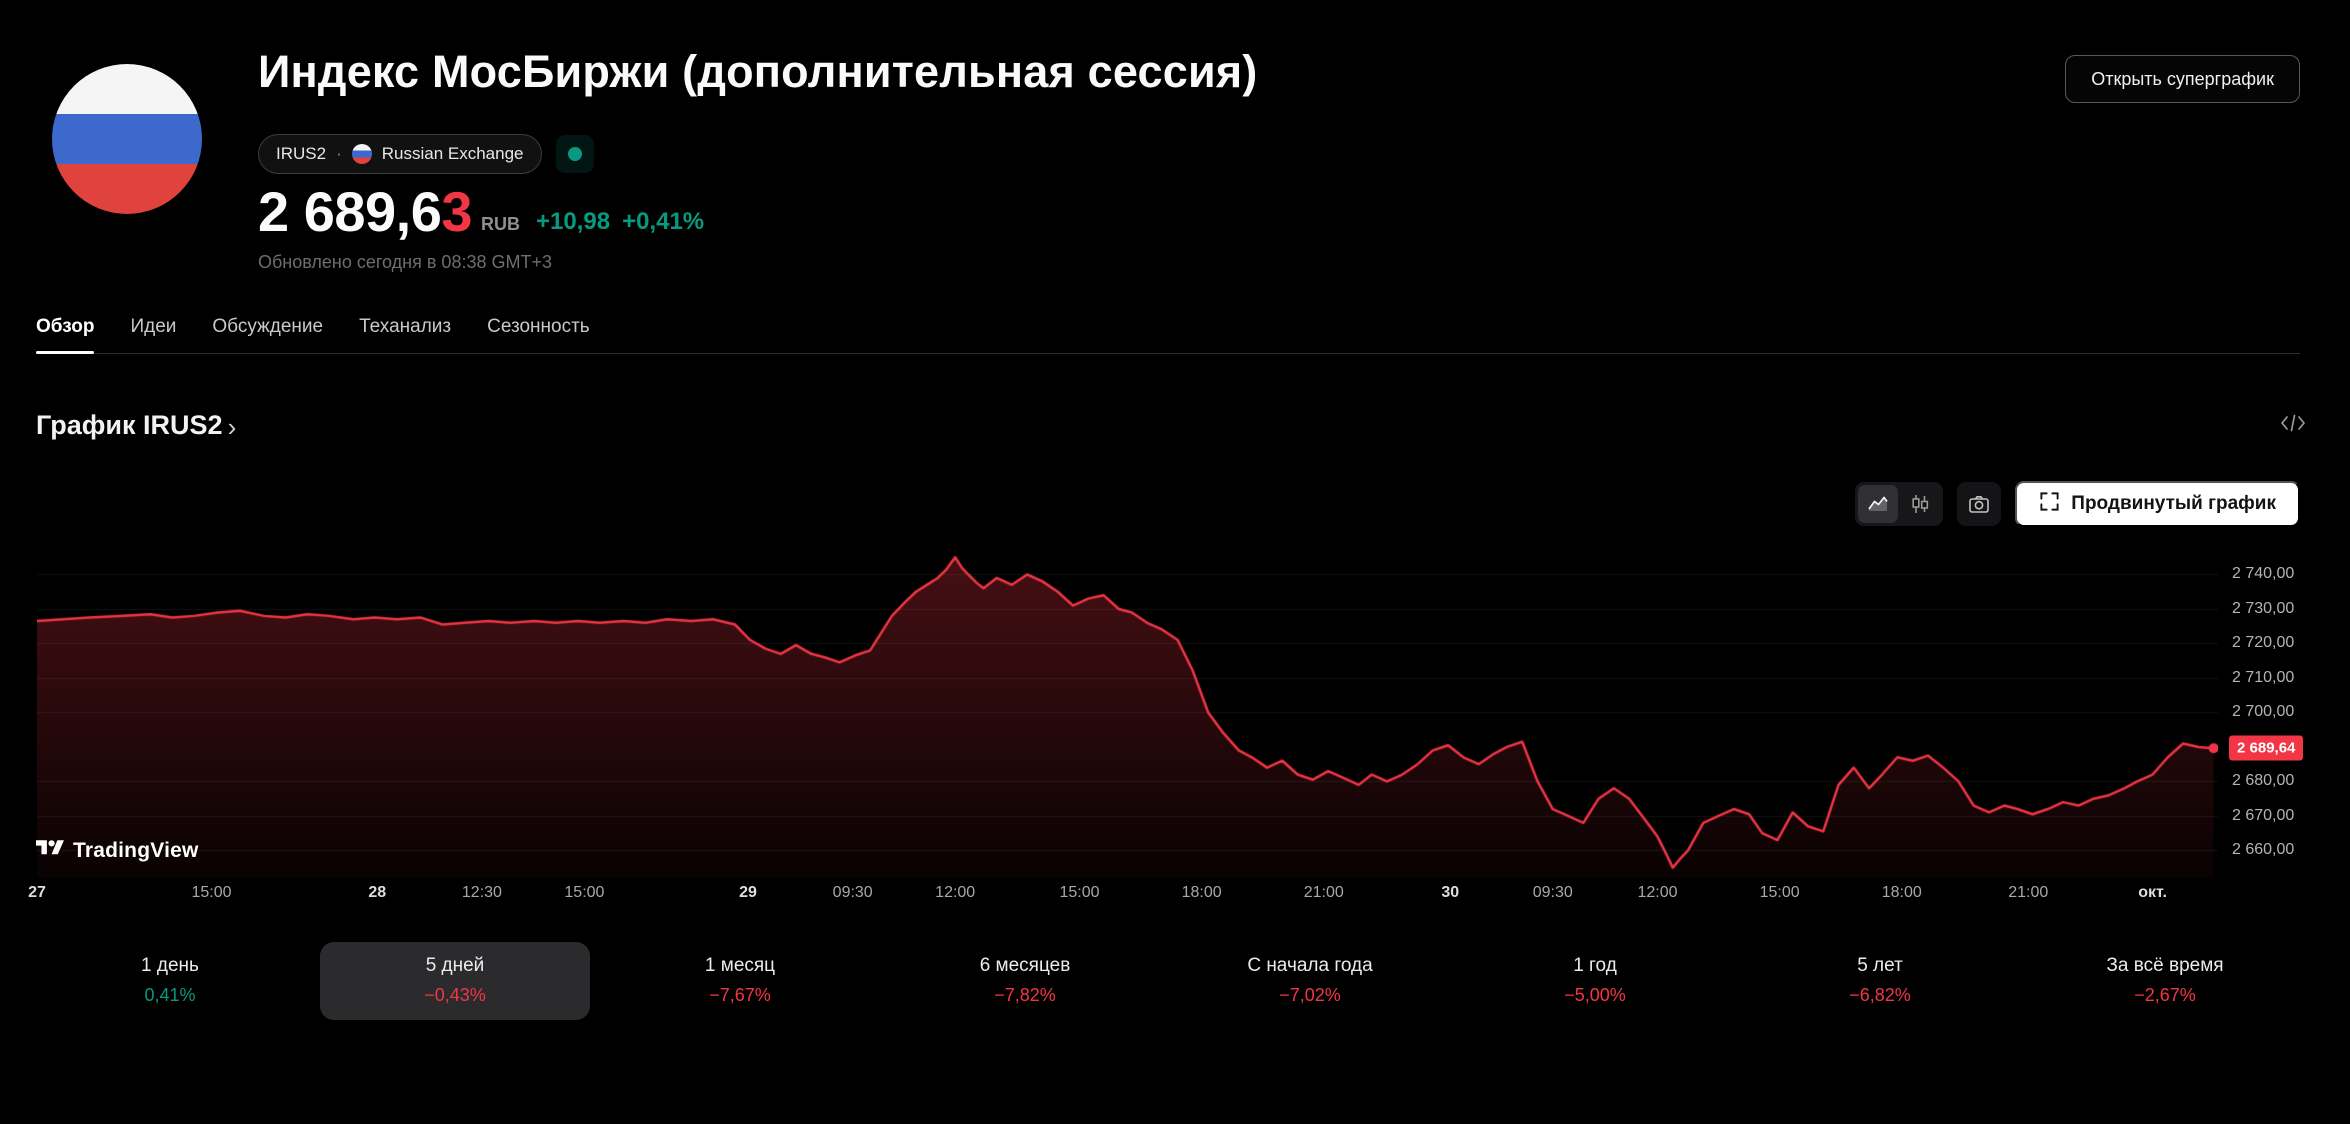  I want to click on period-change: 0,41%, so click(170, 995).